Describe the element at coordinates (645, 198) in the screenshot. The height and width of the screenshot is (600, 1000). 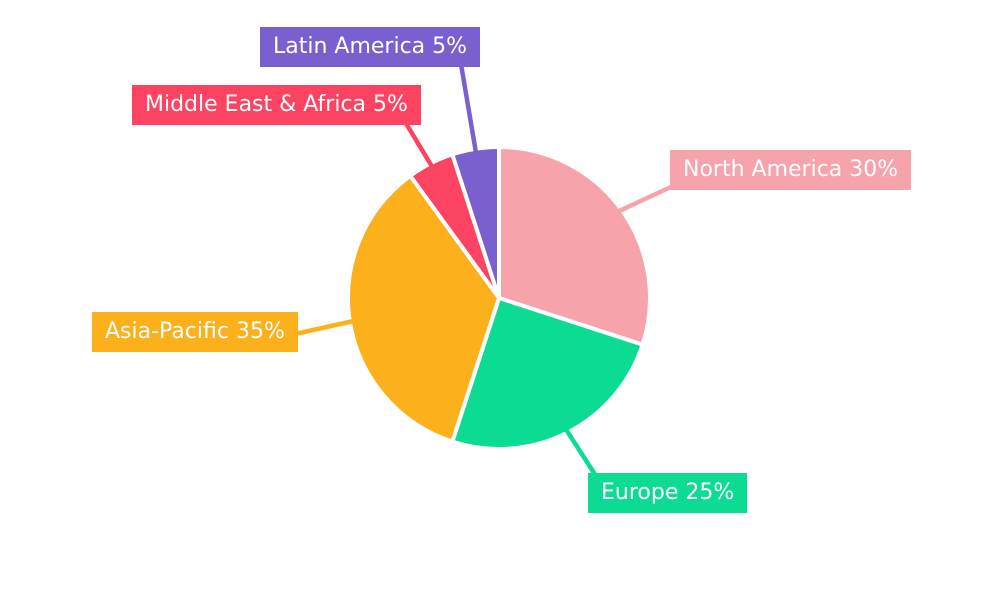
I see `leader-line-north-america` at that location.